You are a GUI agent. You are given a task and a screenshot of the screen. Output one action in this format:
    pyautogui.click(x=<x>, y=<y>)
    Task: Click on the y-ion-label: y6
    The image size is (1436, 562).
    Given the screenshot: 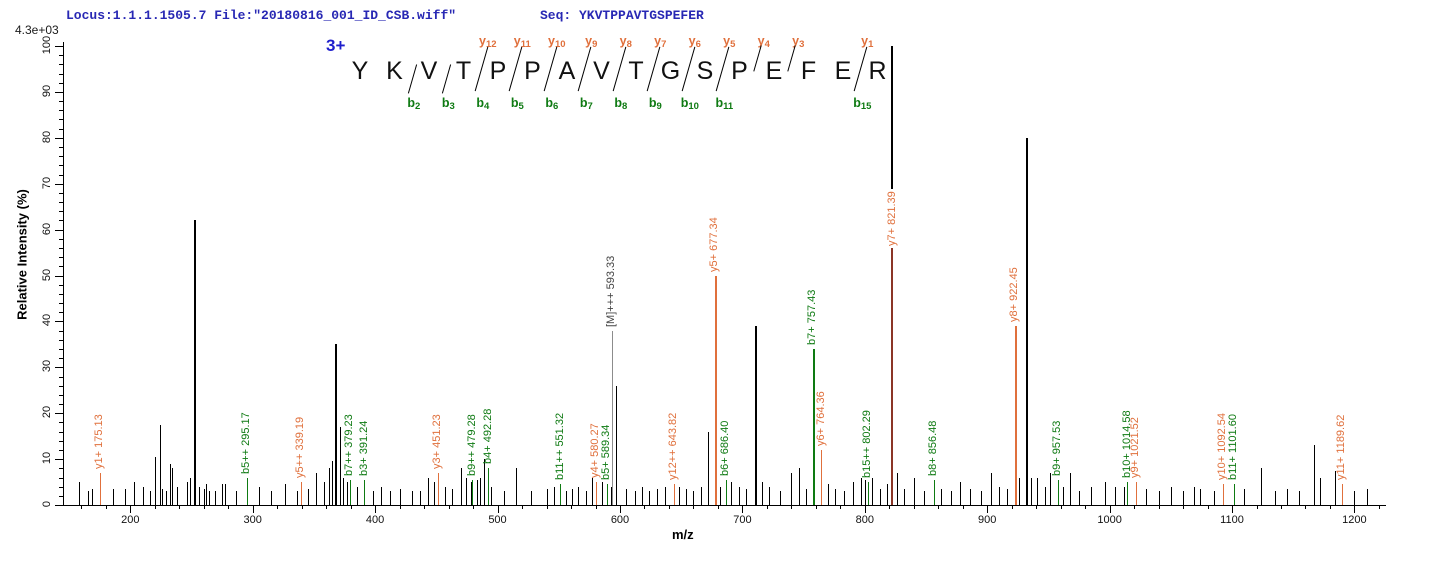 What is the action you would take?
    pyautogui.click(x=694, y=42)
    